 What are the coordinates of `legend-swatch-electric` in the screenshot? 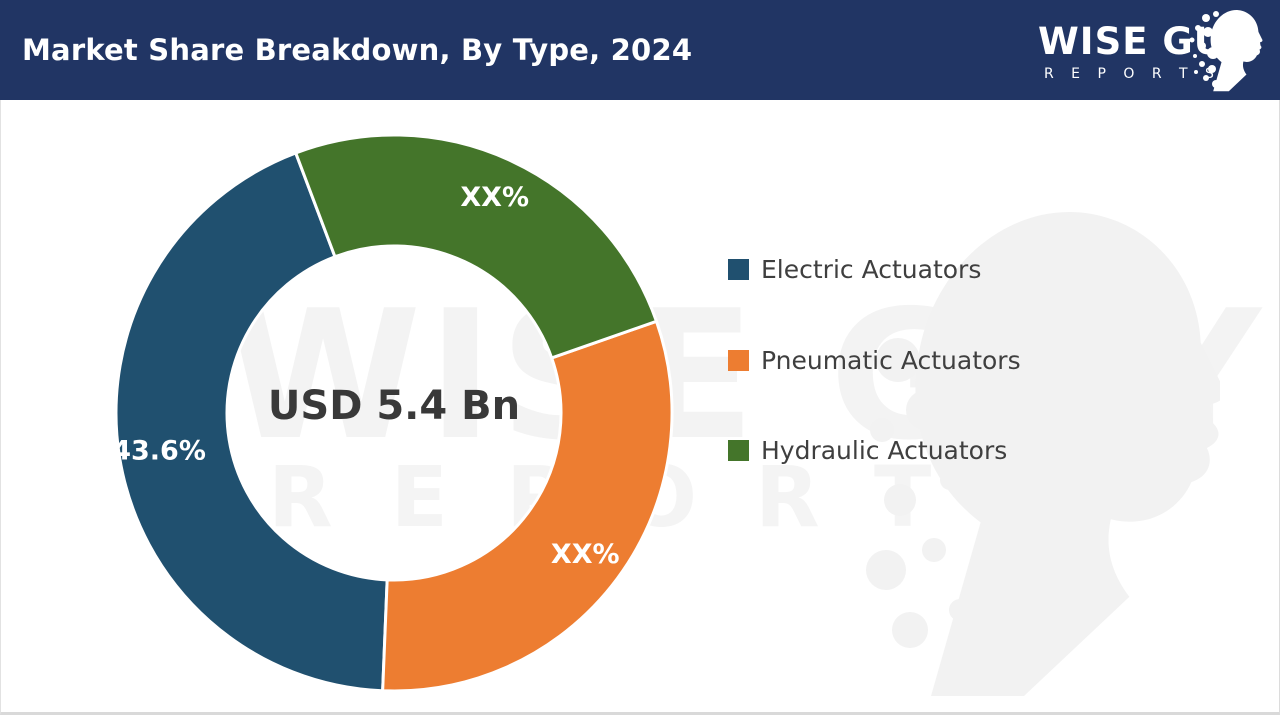 It's located at (738, 269).